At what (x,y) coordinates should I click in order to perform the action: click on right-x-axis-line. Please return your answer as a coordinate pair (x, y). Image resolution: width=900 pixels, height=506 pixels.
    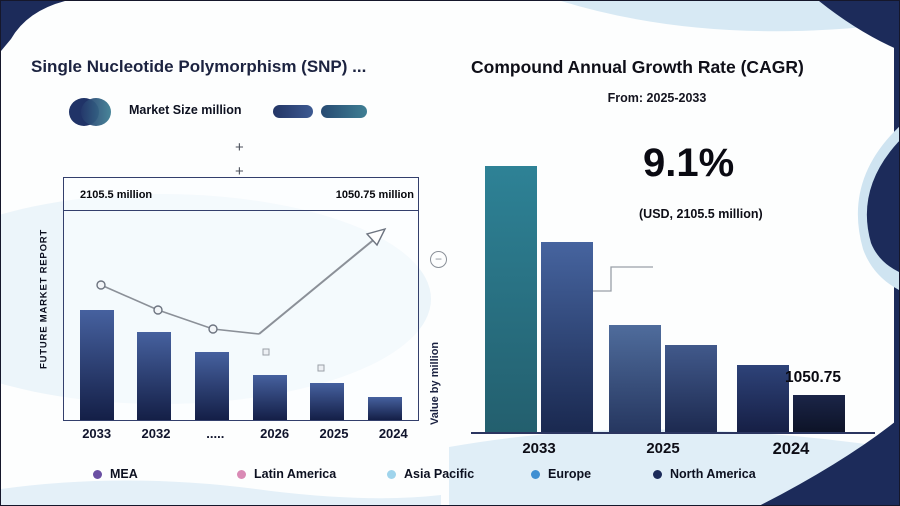
    Looking at the image, I should click on (673, 433).